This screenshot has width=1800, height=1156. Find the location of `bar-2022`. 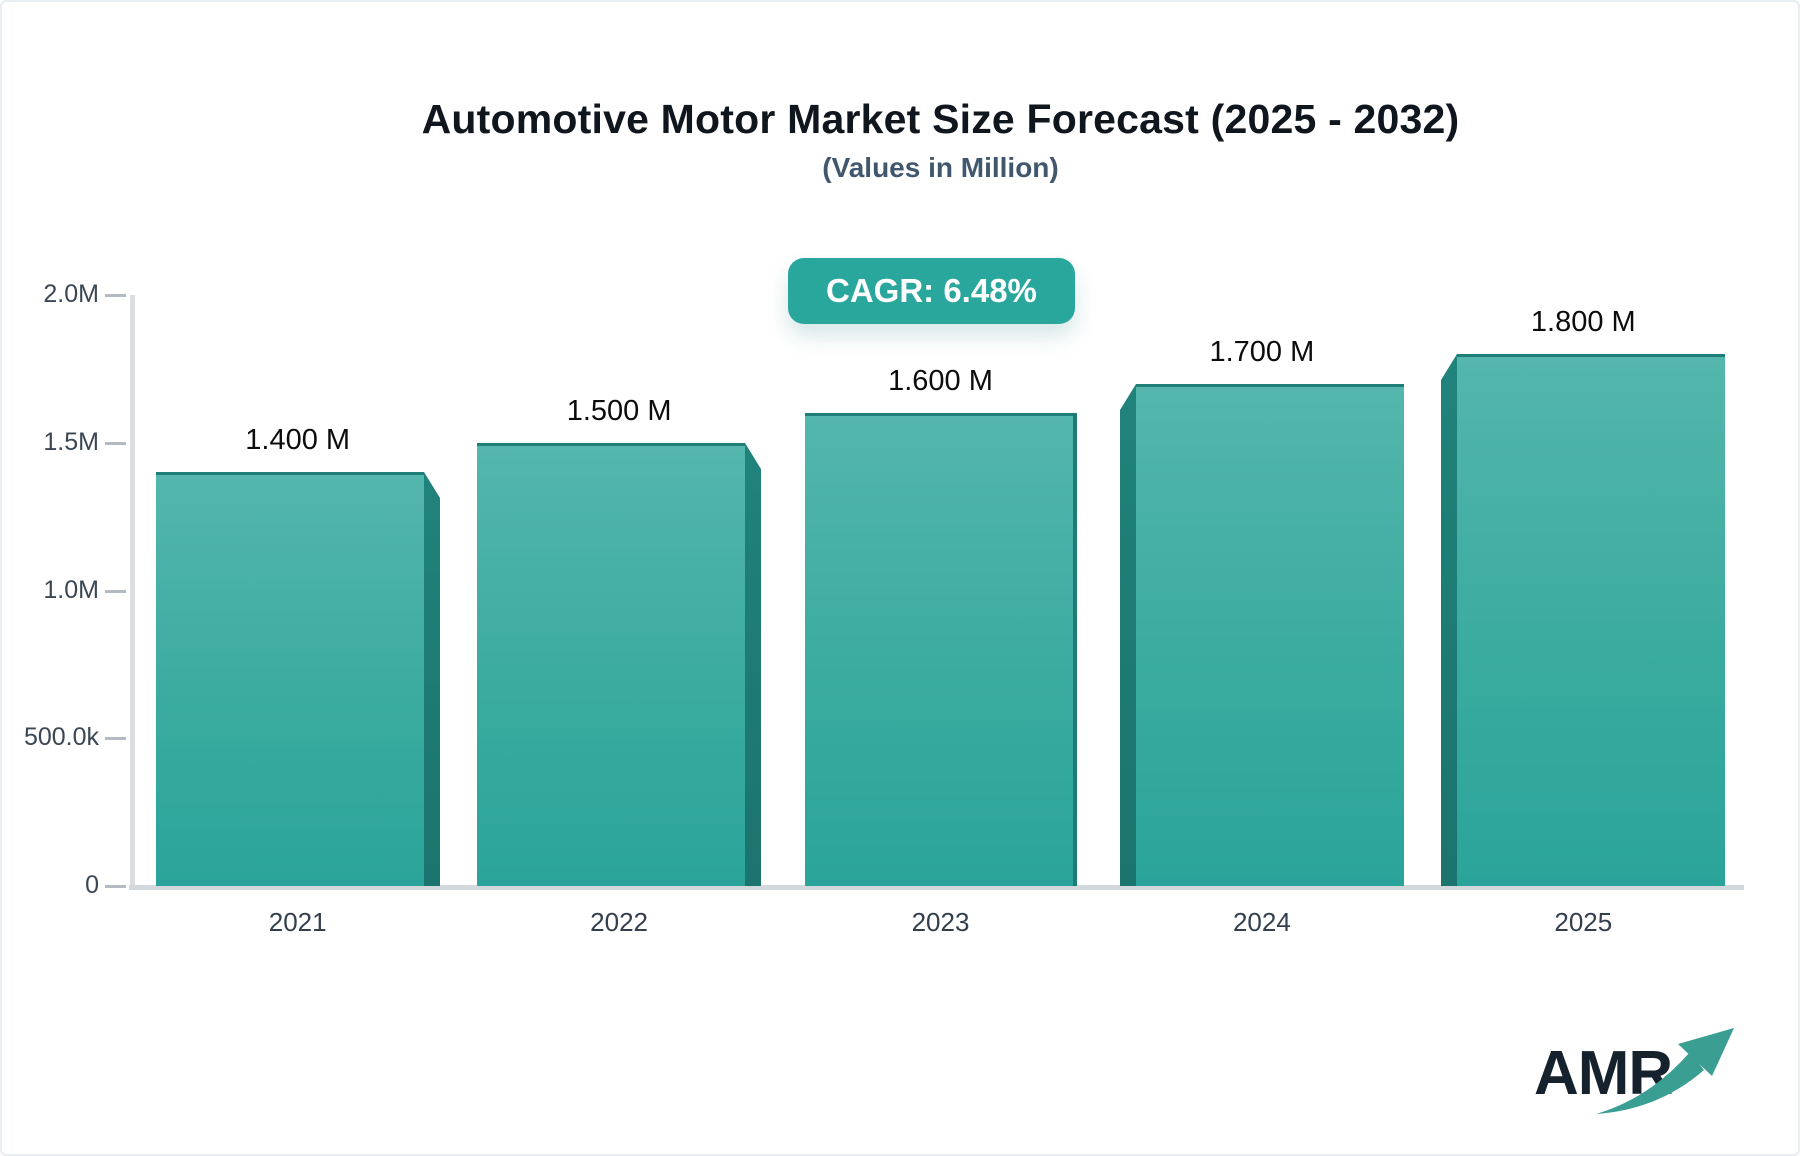

bar-2022 is located at coordinates (611, 664).